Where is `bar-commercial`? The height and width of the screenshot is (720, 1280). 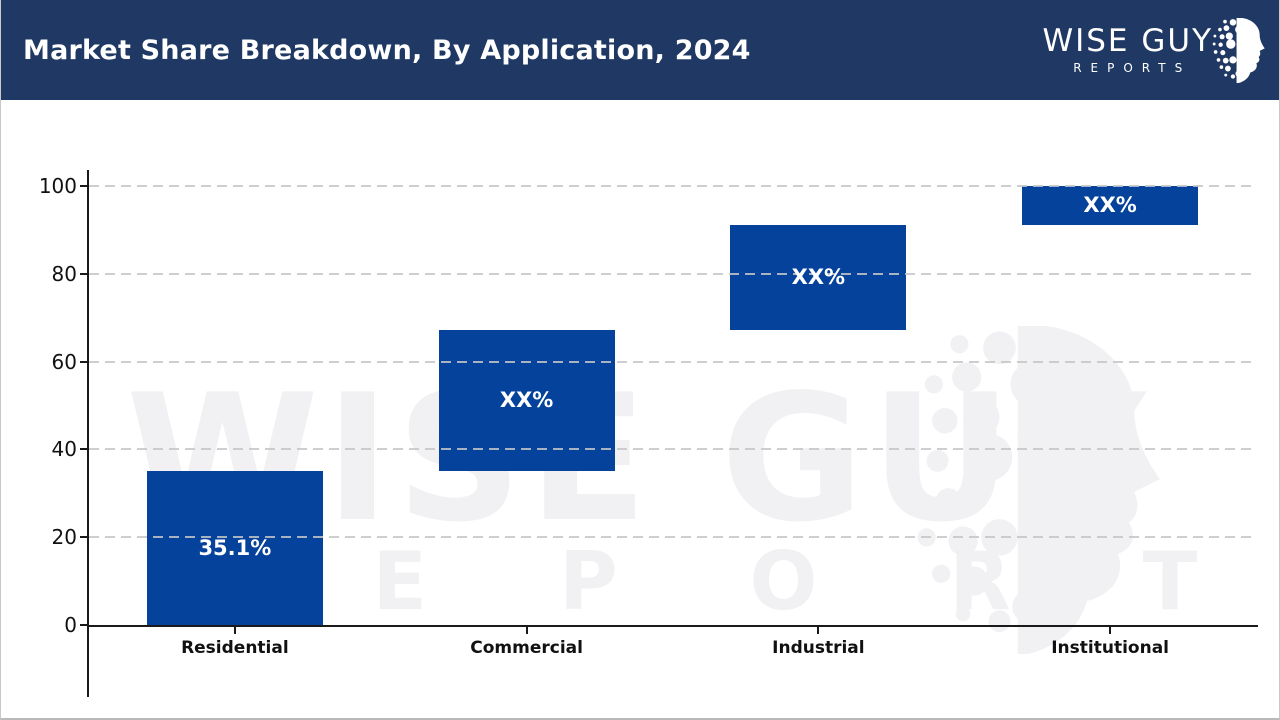
bar-commercial is located at coordinates (526, 400).